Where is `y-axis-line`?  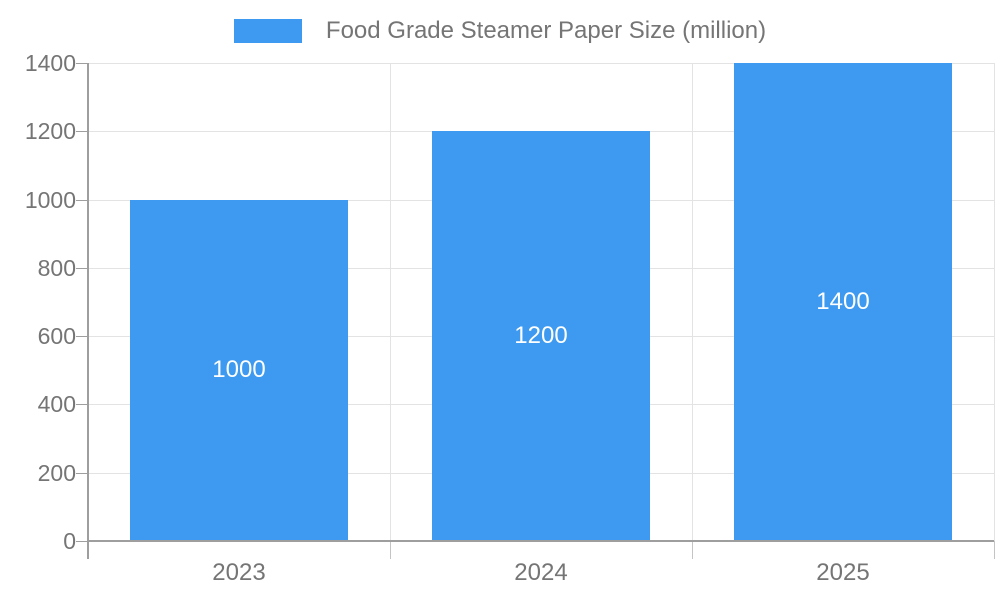
y-axis-line is located at coordinates (88, 311).